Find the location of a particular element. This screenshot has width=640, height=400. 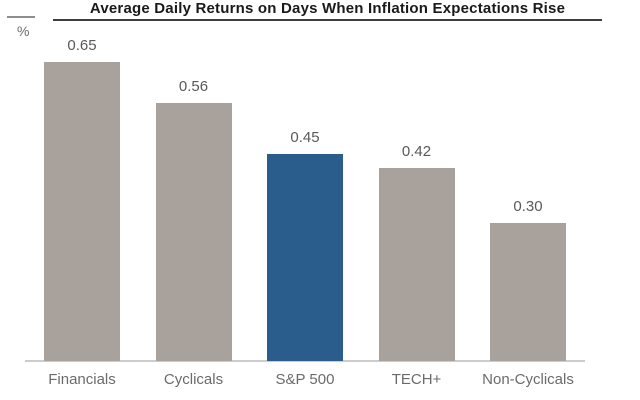

bar-group-cyclicals: 0.56 is located at coordinates (193, 219).